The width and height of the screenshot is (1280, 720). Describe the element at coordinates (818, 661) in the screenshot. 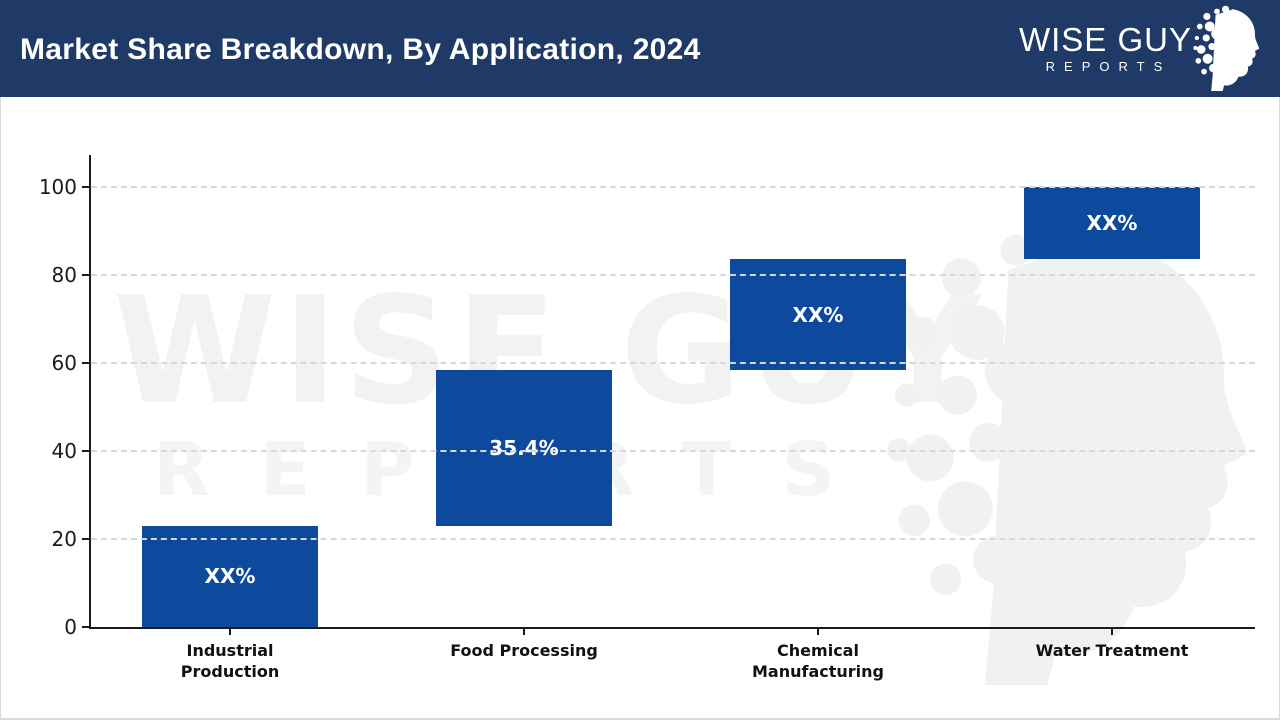

I see `x-category-label: Chemical Manufacturing` at that location.